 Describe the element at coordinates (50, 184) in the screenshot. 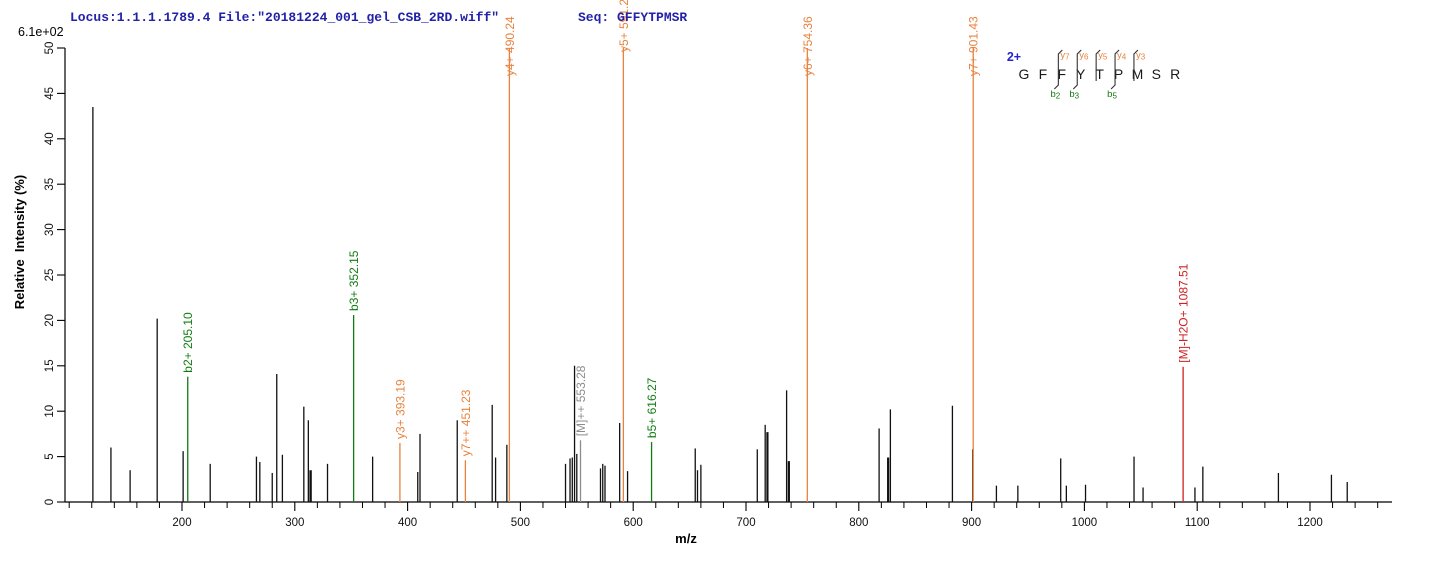

I see `y-tick-label: 35` at that location.